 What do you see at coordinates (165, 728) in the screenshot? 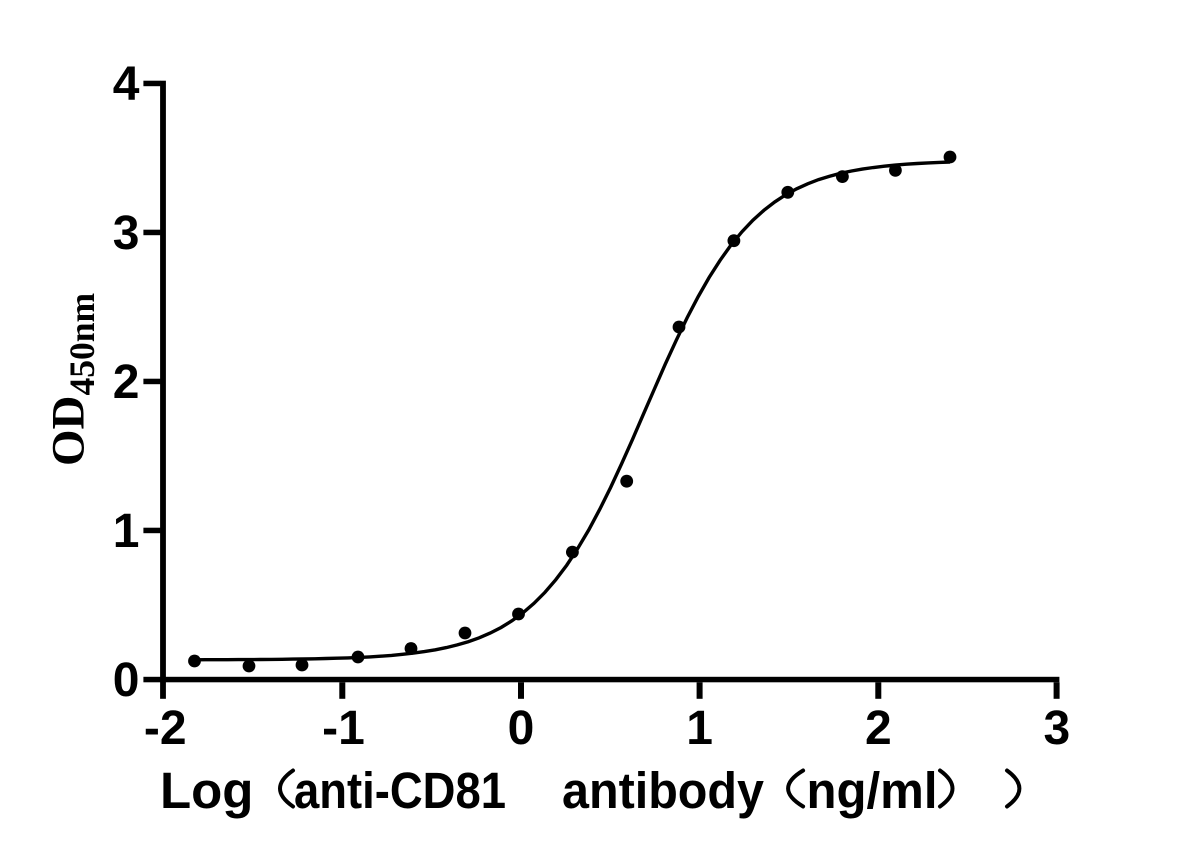
I see `svg-text: -2` at bounding box center [165, 728].